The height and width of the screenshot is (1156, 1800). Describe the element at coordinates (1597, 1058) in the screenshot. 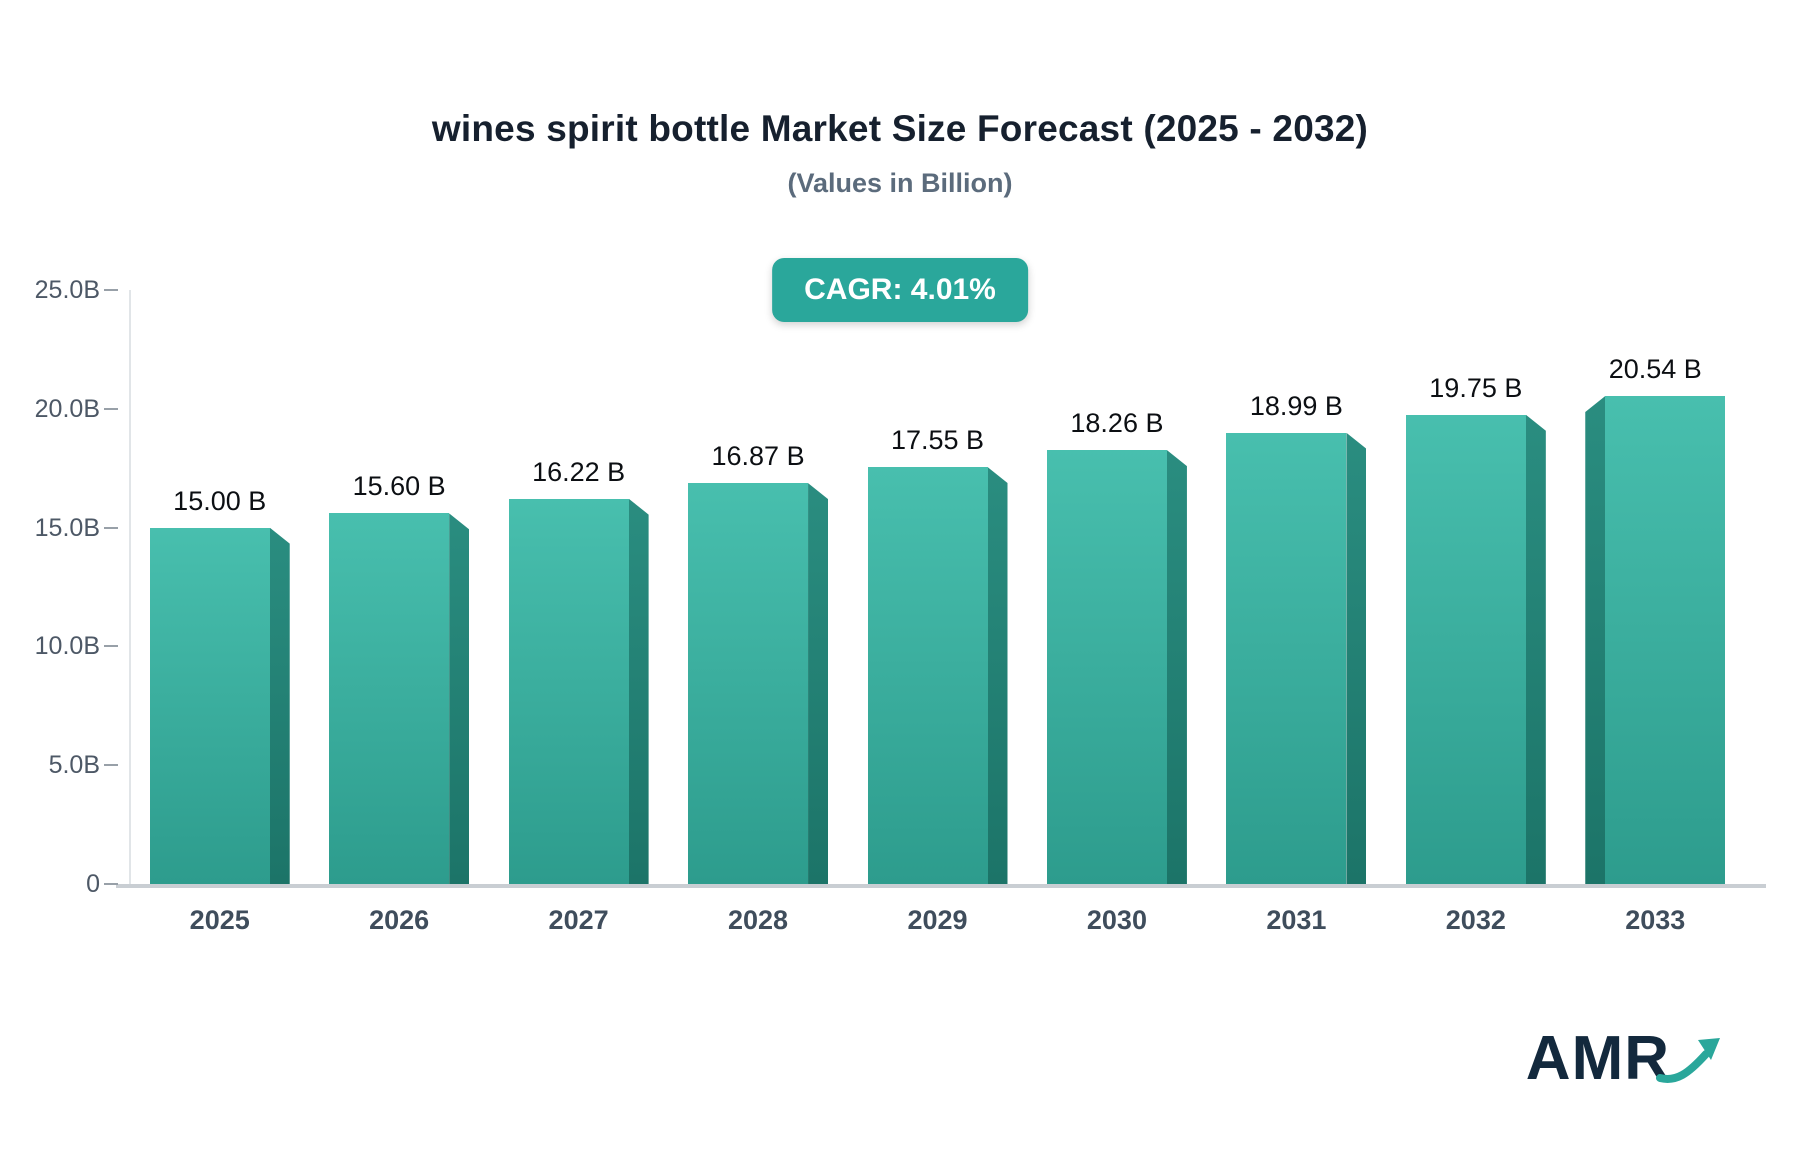

I see `brand-logo-text: AMR` at that location.